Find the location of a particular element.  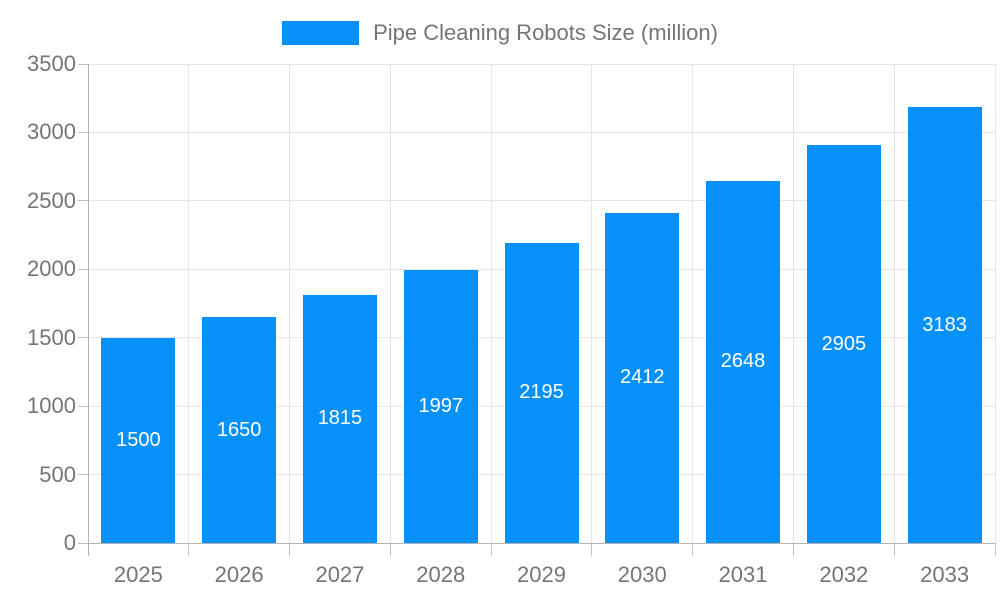

bar-value-label: 1500 is located at coordinates (138, 439).